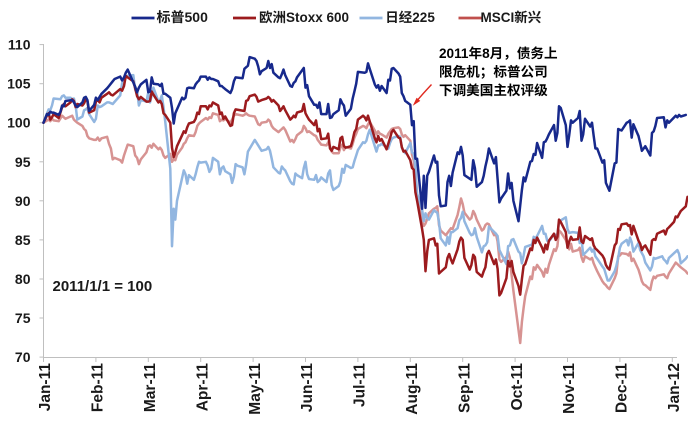  What do you see at coordinates (23, 318) in the screenshot?
I see `svg-text: 75` at bounding box center [23, 318].